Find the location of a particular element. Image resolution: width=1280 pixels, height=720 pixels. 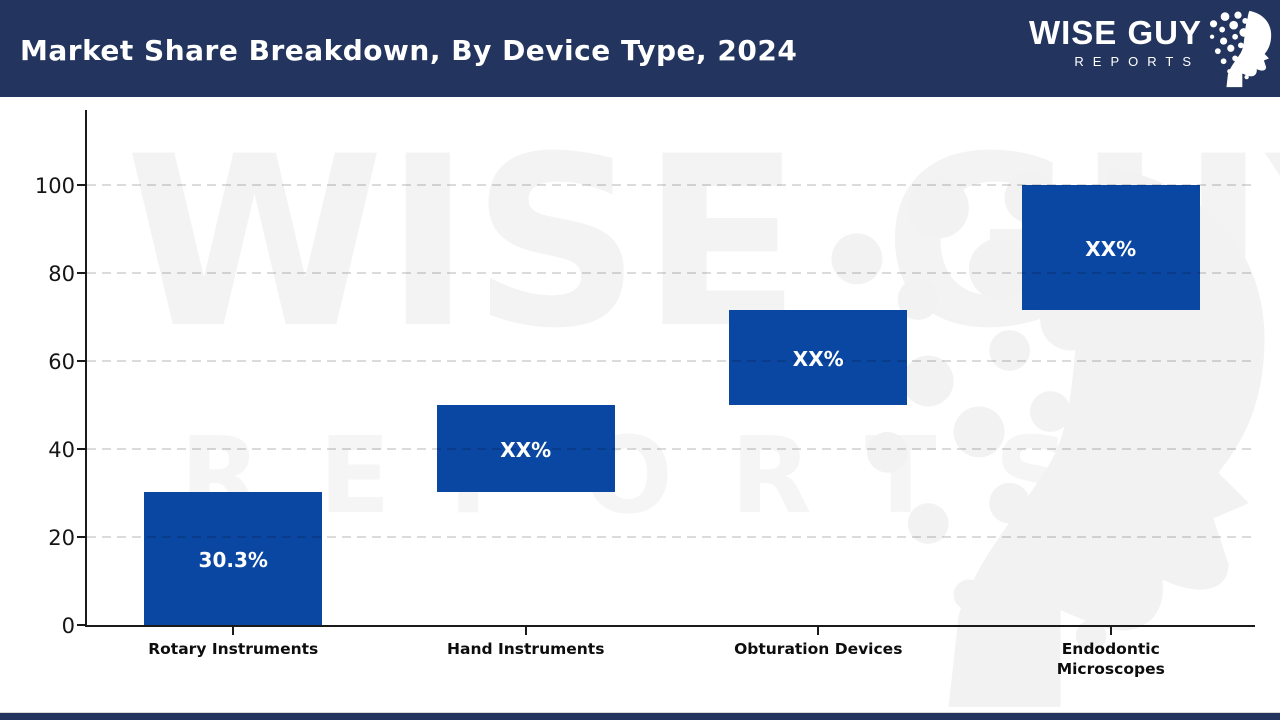

figure-border-bottom is located at coordinates (640, 712).